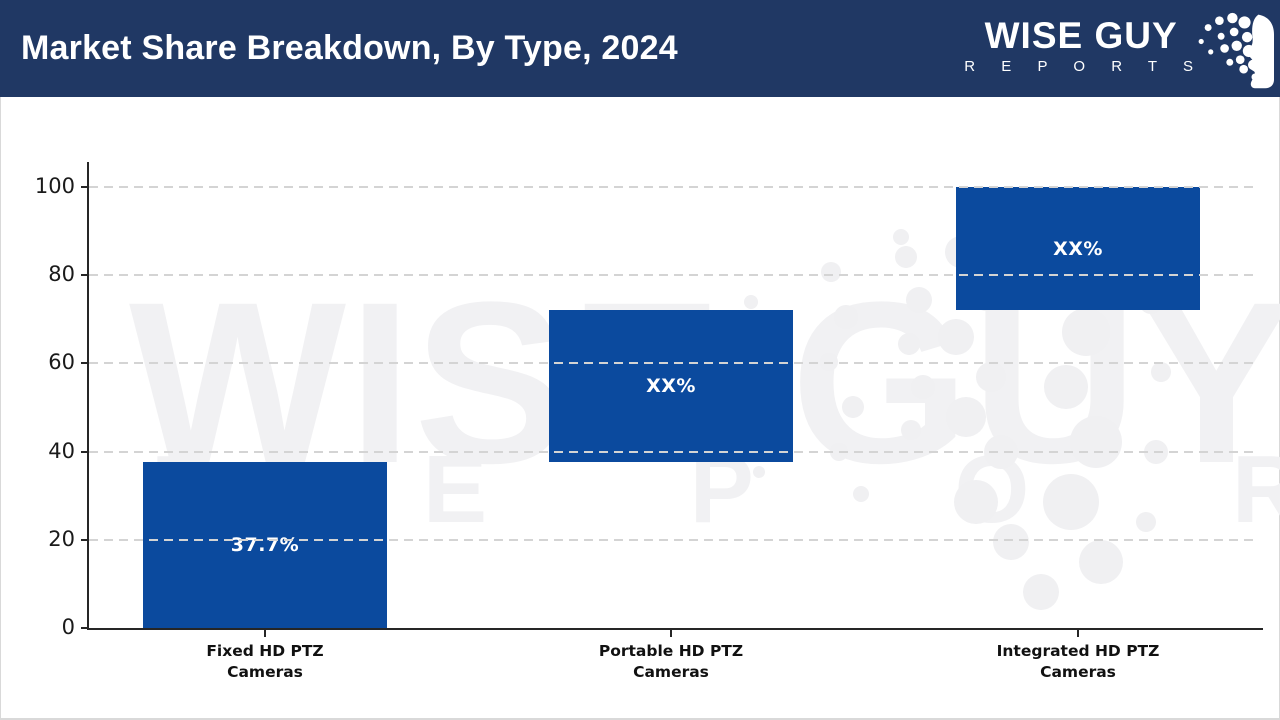 The width and height of the screenshot is (1280, 720). I want to click on logo-face-icon, so click(1236, 50).